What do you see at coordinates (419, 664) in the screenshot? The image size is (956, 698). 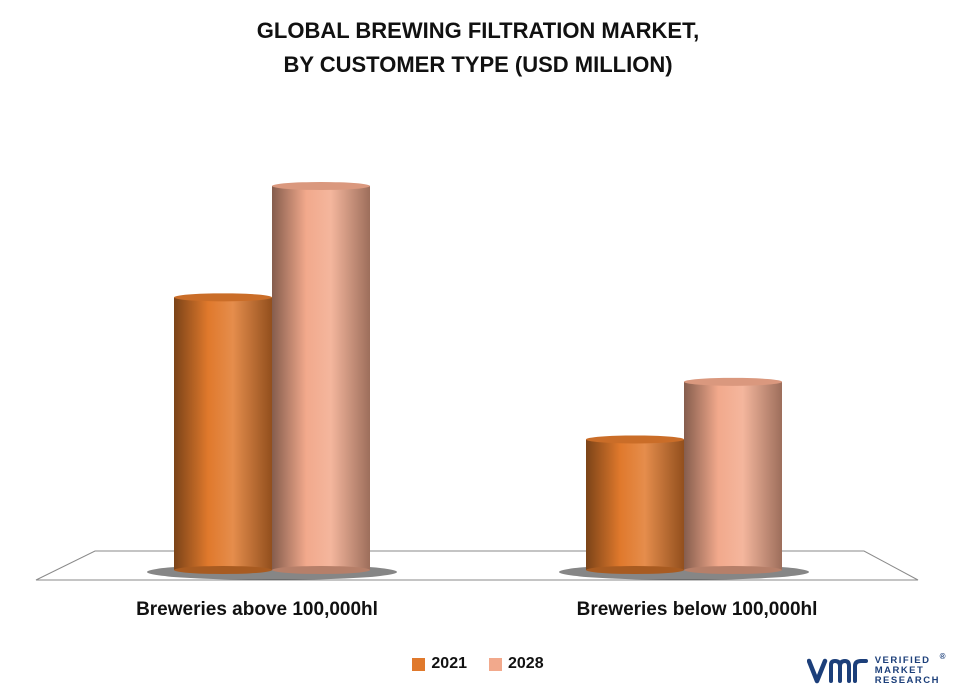 I see `legend-swatch-2021` at bounding box center [419, 664].